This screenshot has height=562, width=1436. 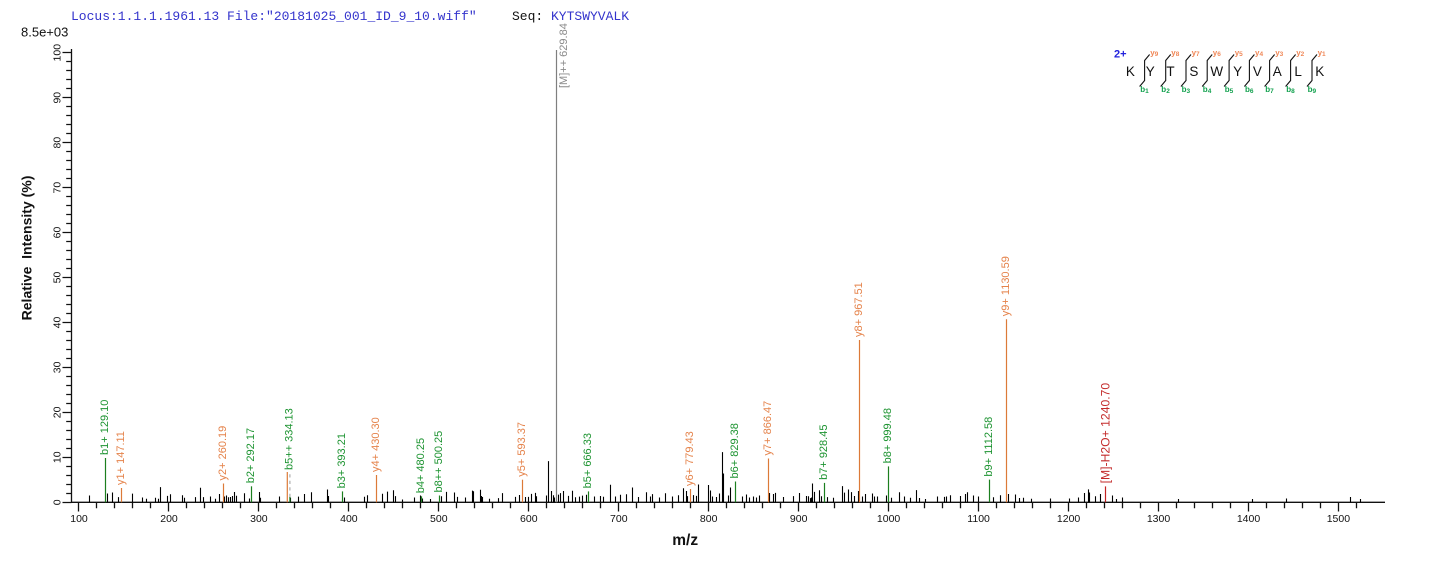 I want to click on svg-text: 50, so click(x=58, y=278).